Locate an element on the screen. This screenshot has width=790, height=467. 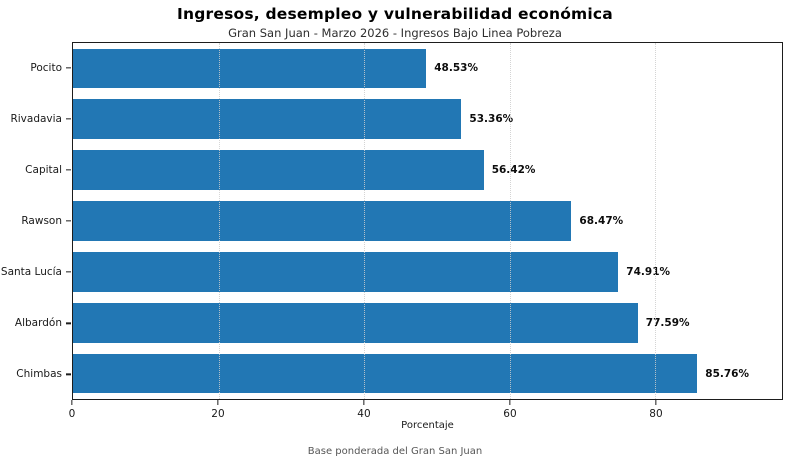
y-tick-label: Rawson is located at coordinates (41, 220).